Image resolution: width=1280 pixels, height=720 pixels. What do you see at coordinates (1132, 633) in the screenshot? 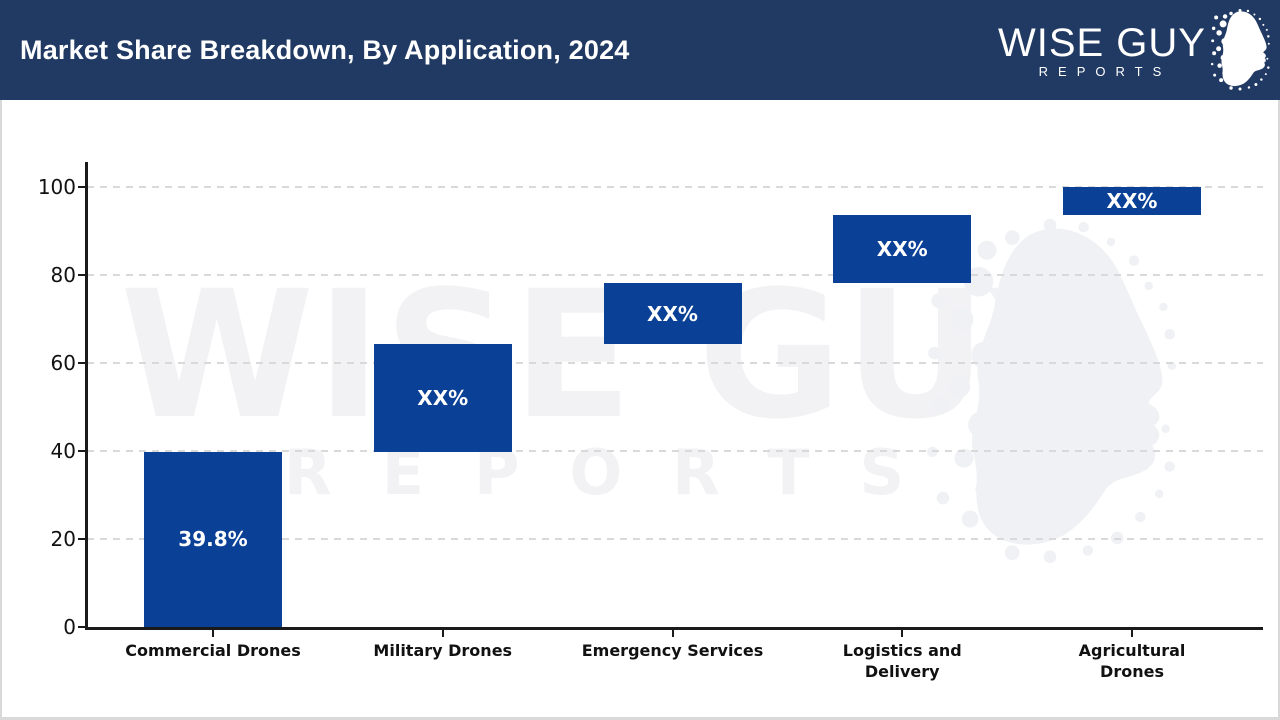
I see `x-tick-mark-agricultural-drones` at bounding box center [1132, 633].